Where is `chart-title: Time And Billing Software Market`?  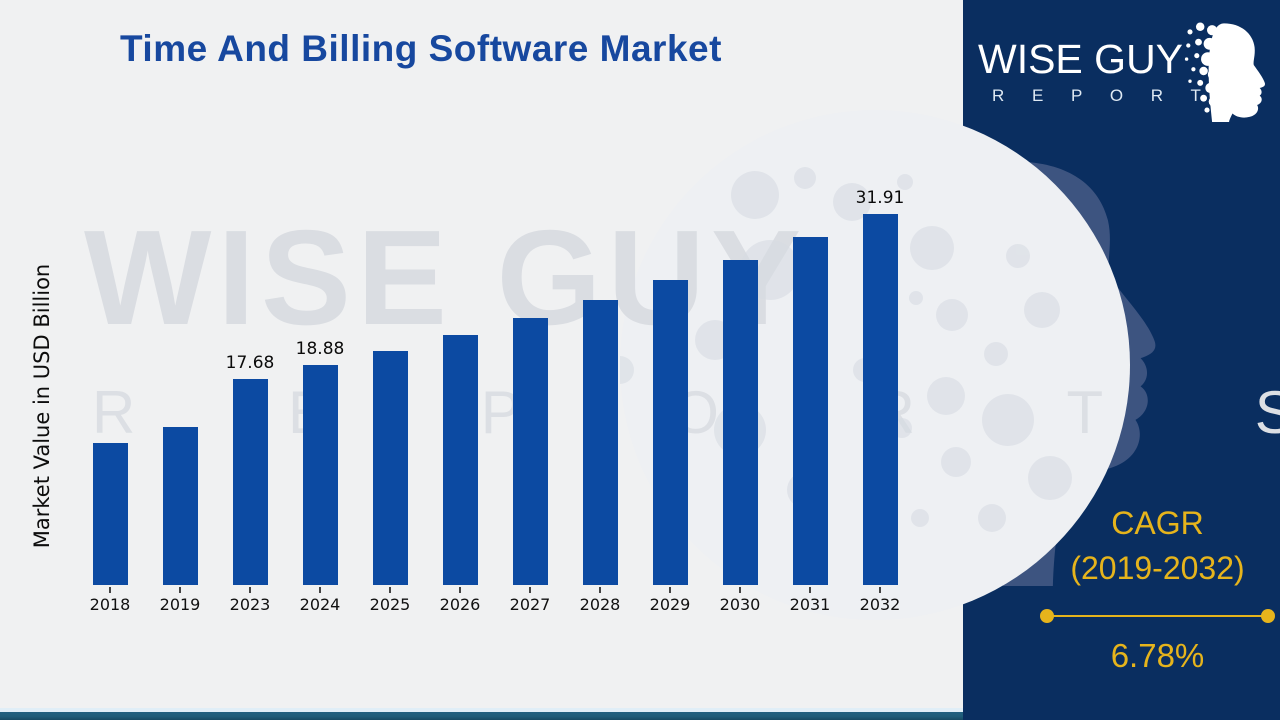 chart-title: Time And Billing Software Market is located at coordinates (421, 48).